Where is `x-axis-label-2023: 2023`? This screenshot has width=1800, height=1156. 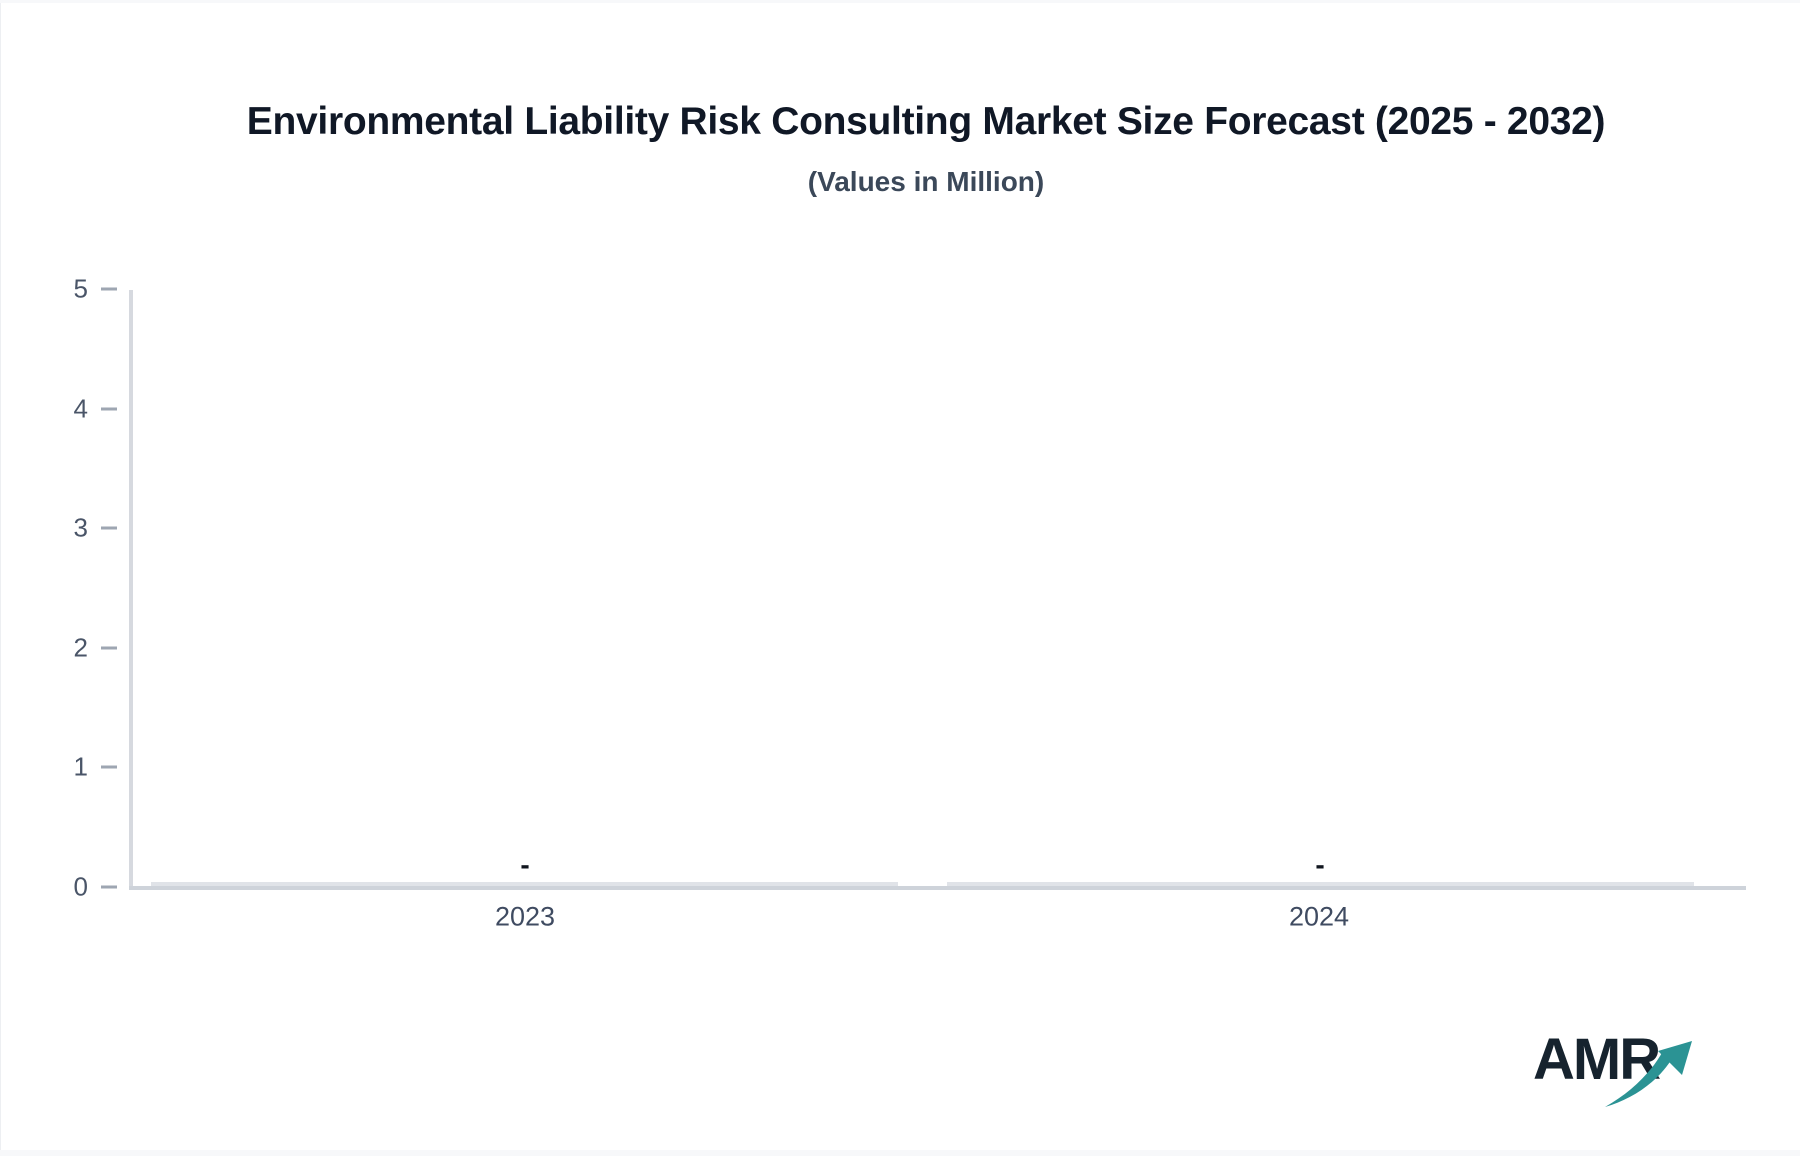 x-axis-label-2023: 2023 is located at coordinates (525, 916).